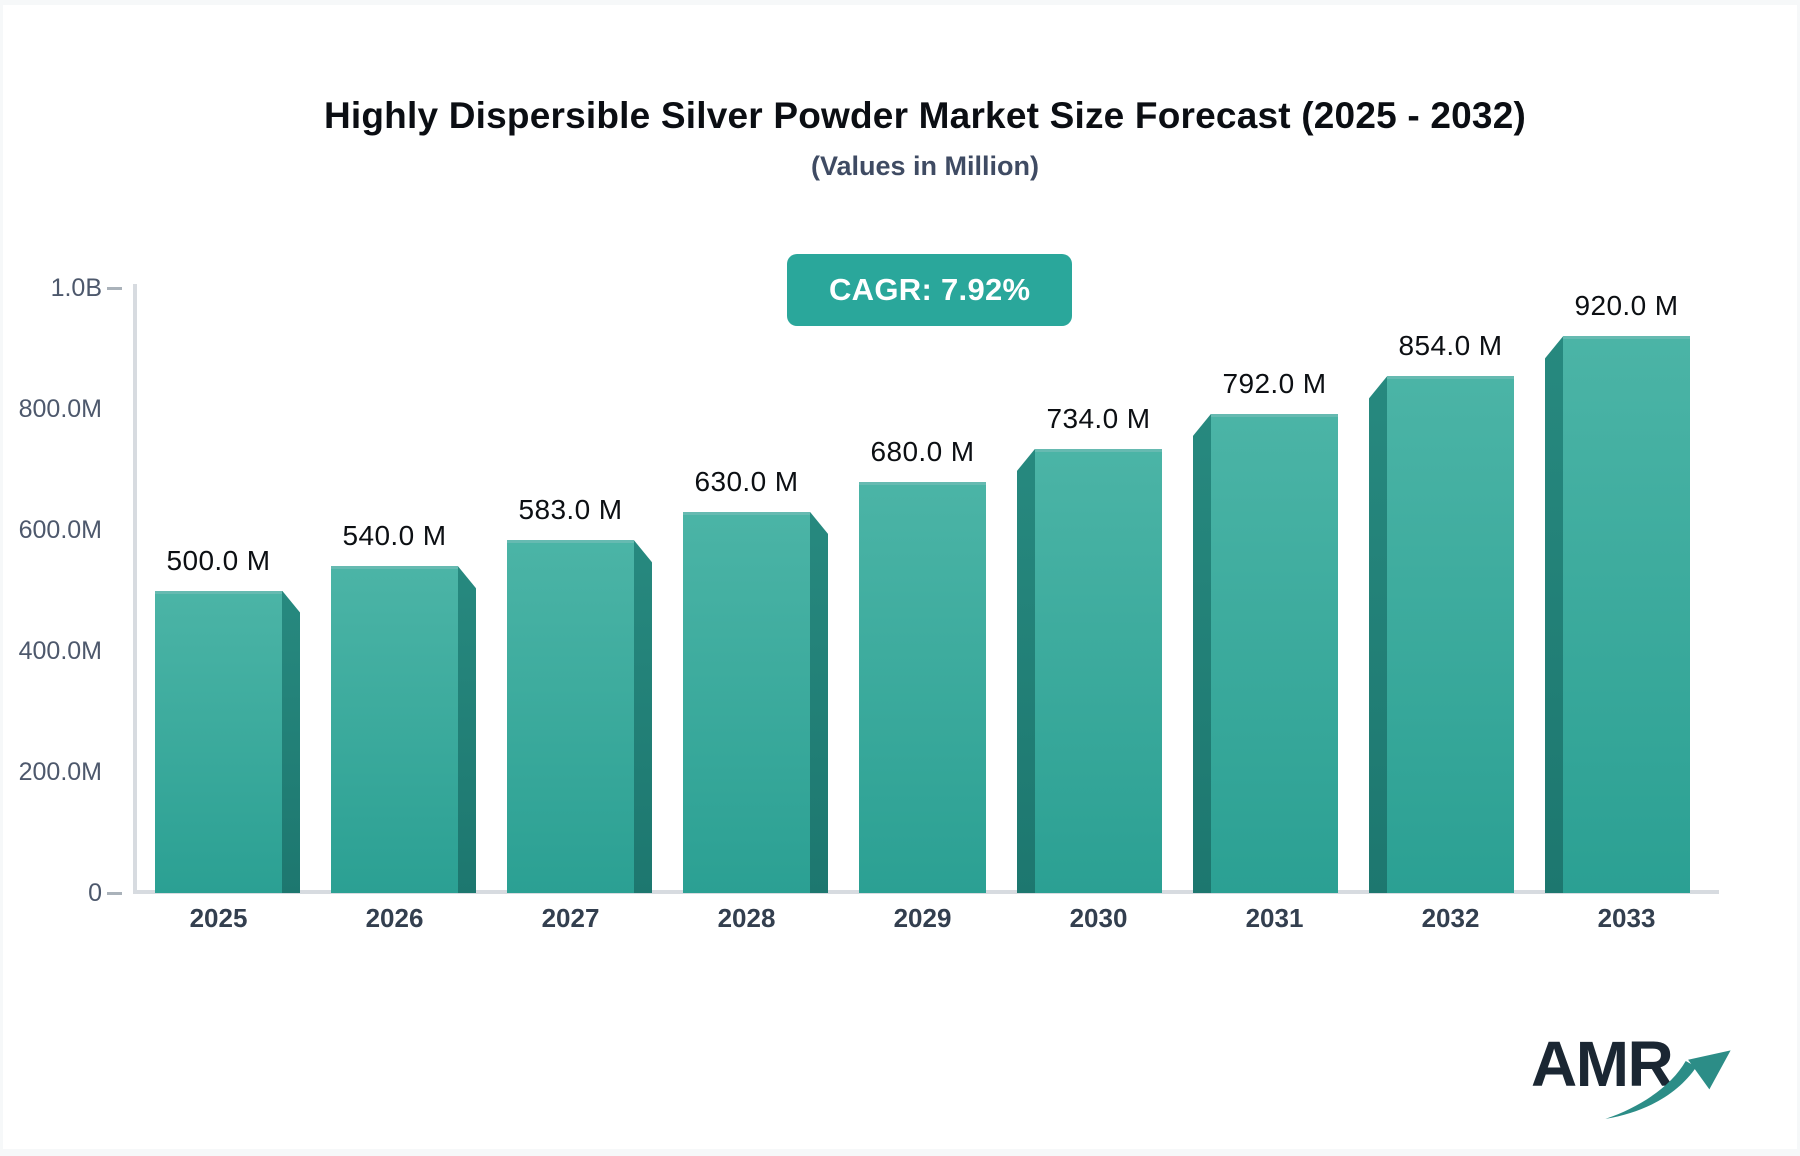 Image resolution: width=1800 pixels, height=1156 pixels. I want to click on cagr-badge: CAGR: 7.92%, so click(930, 290).